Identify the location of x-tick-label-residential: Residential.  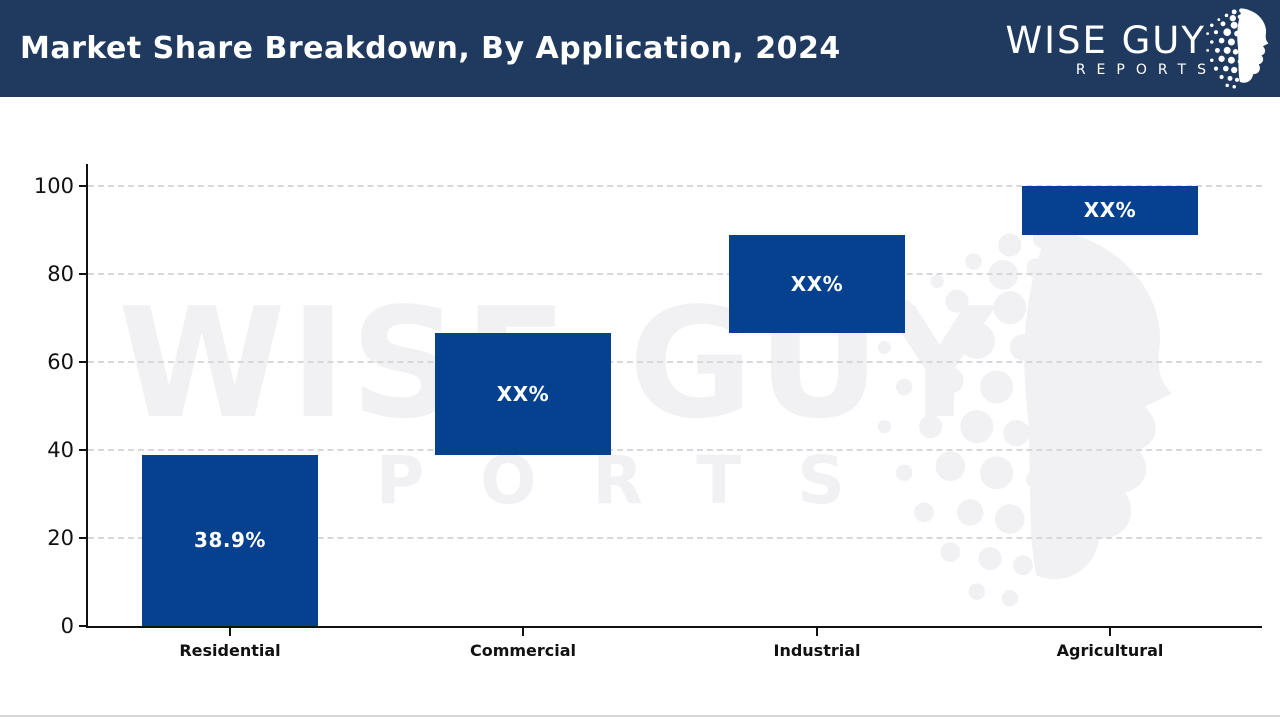
(230, 650).